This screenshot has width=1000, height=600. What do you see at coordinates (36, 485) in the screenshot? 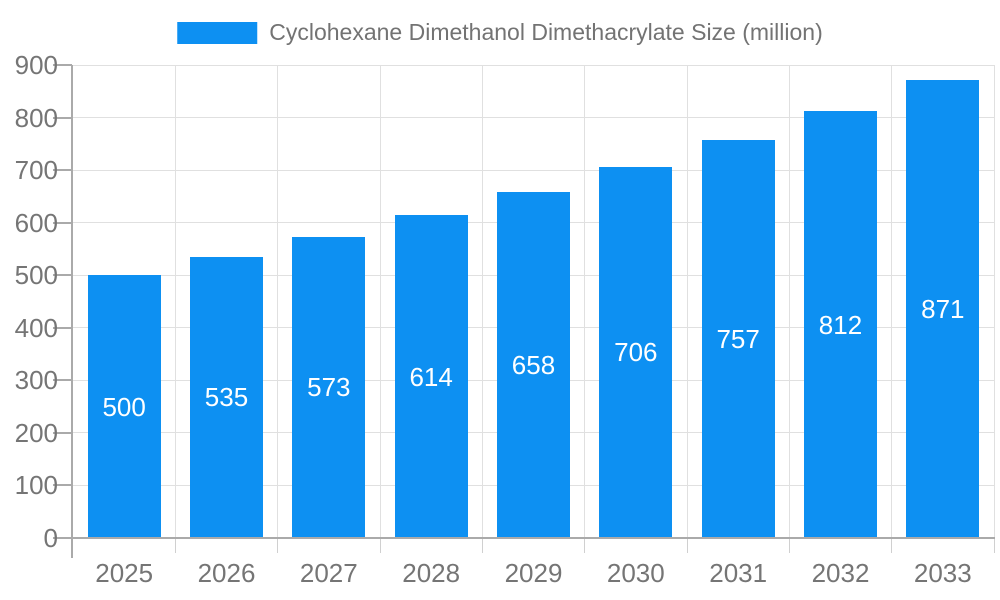
I see `y-tick-label: 100` at bounding box center [36, 485].